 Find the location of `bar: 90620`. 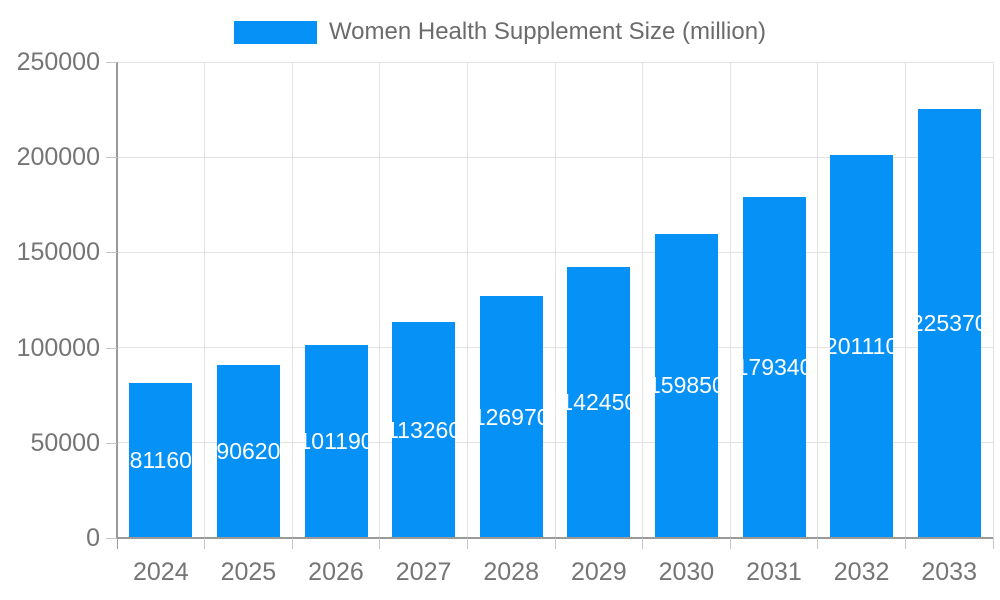

bar: 90620 is located at coordinates (248, 451).